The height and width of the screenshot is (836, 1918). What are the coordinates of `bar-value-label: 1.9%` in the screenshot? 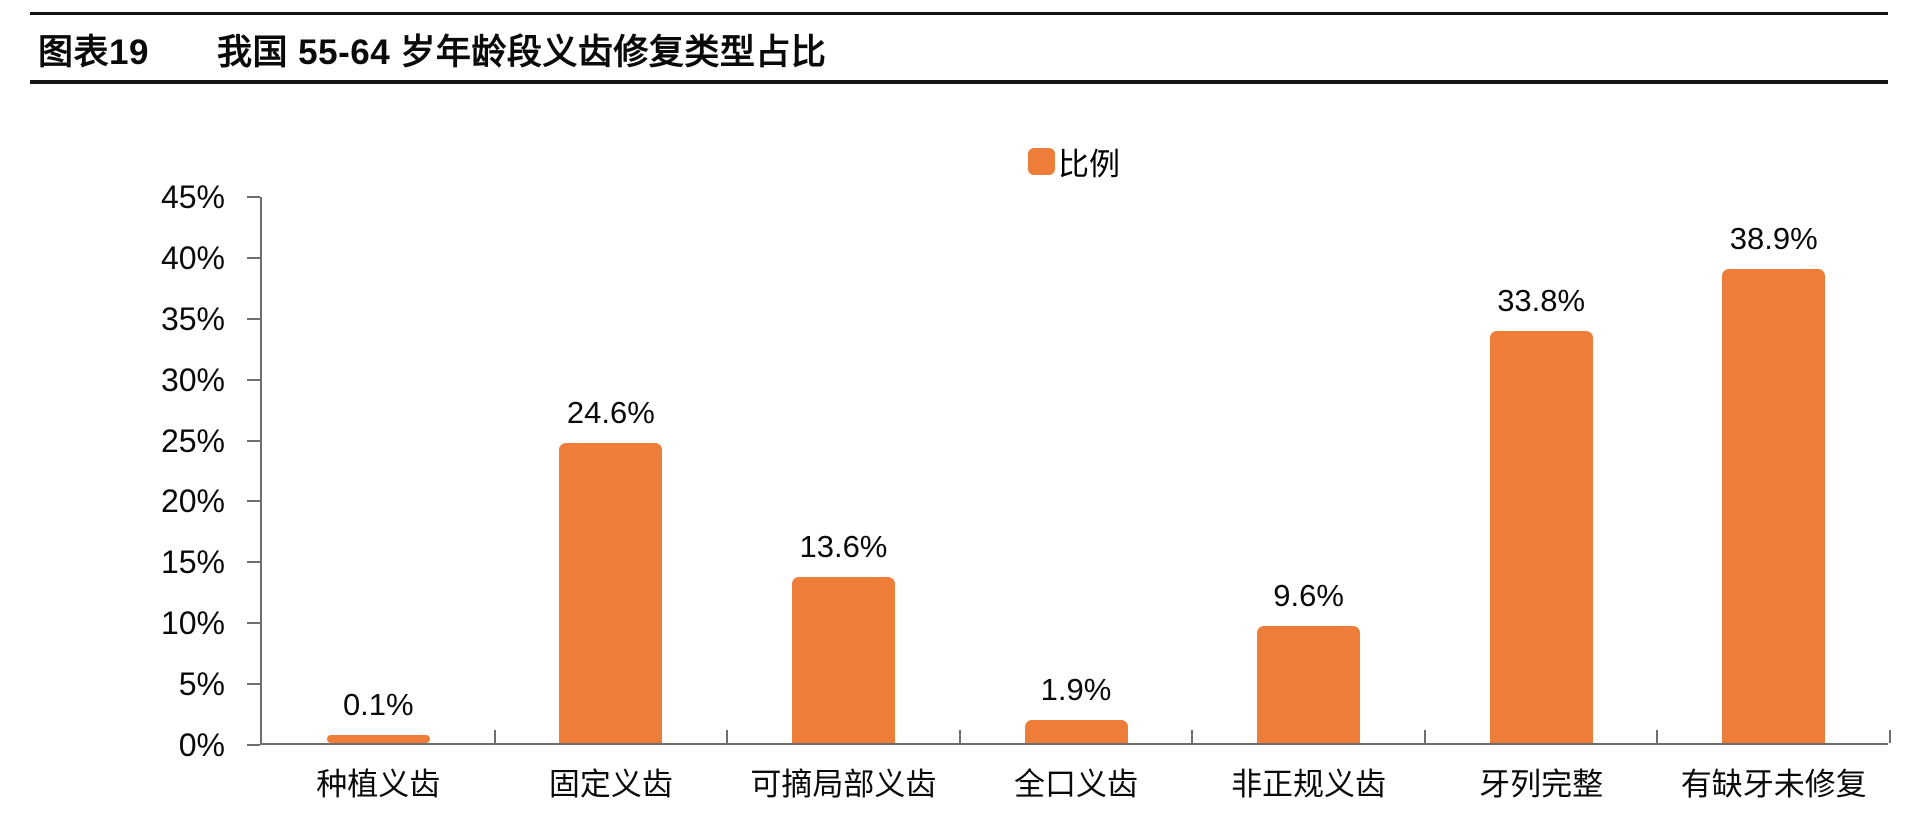 It's located at (1076, 689).